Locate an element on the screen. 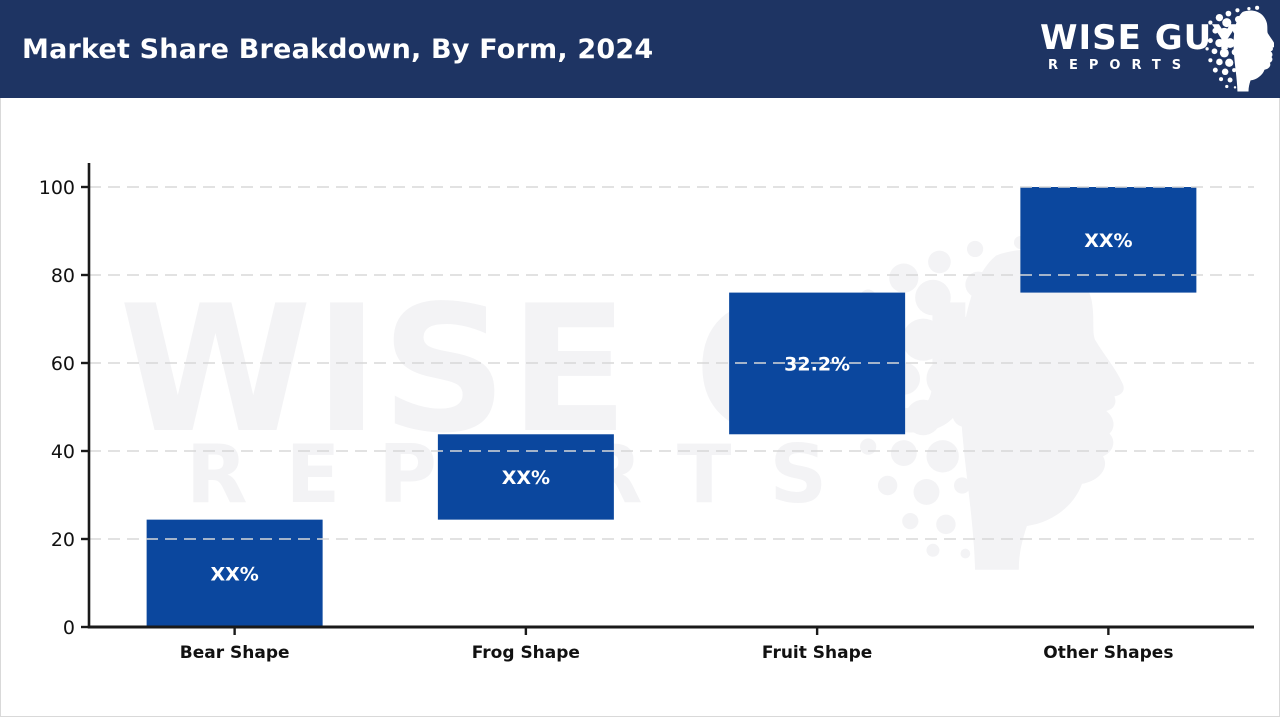  wise-guy-logo: WISE GUY REPORTS is located at coordinates (1157, 48).